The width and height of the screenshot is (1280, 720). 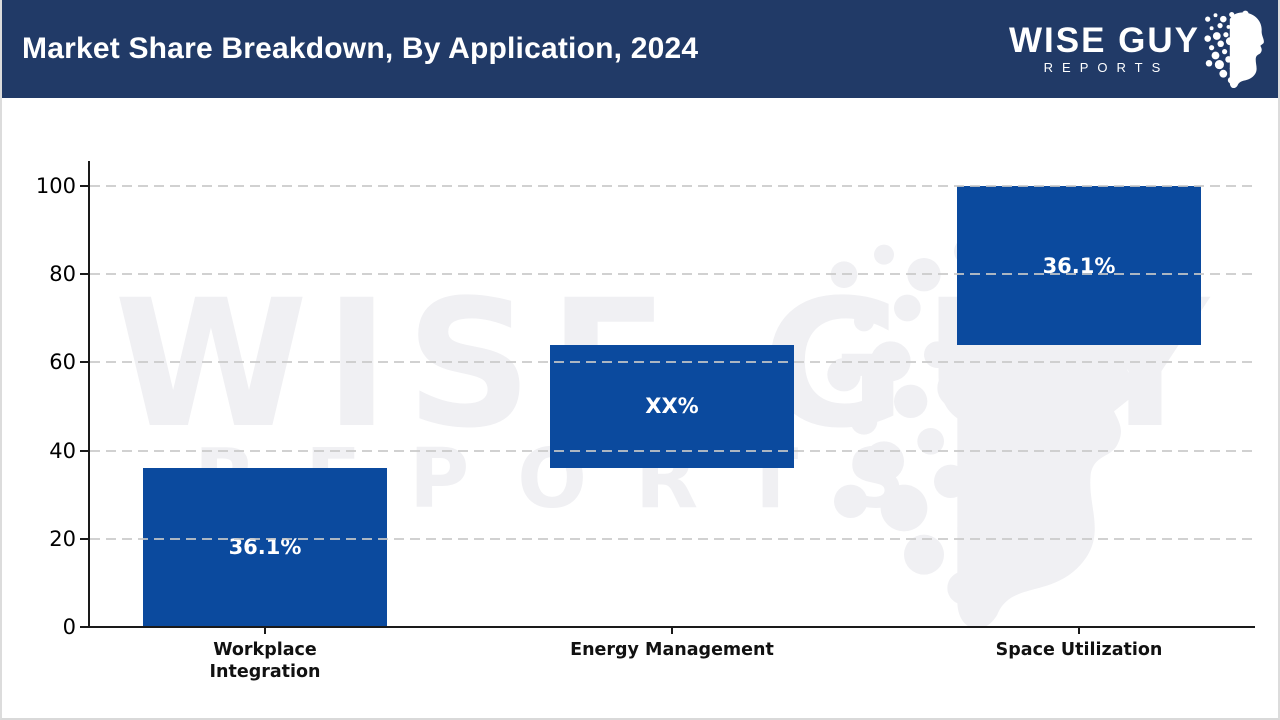 I want to click on bar-energy-management: XX%, so click(x=672, y=406).